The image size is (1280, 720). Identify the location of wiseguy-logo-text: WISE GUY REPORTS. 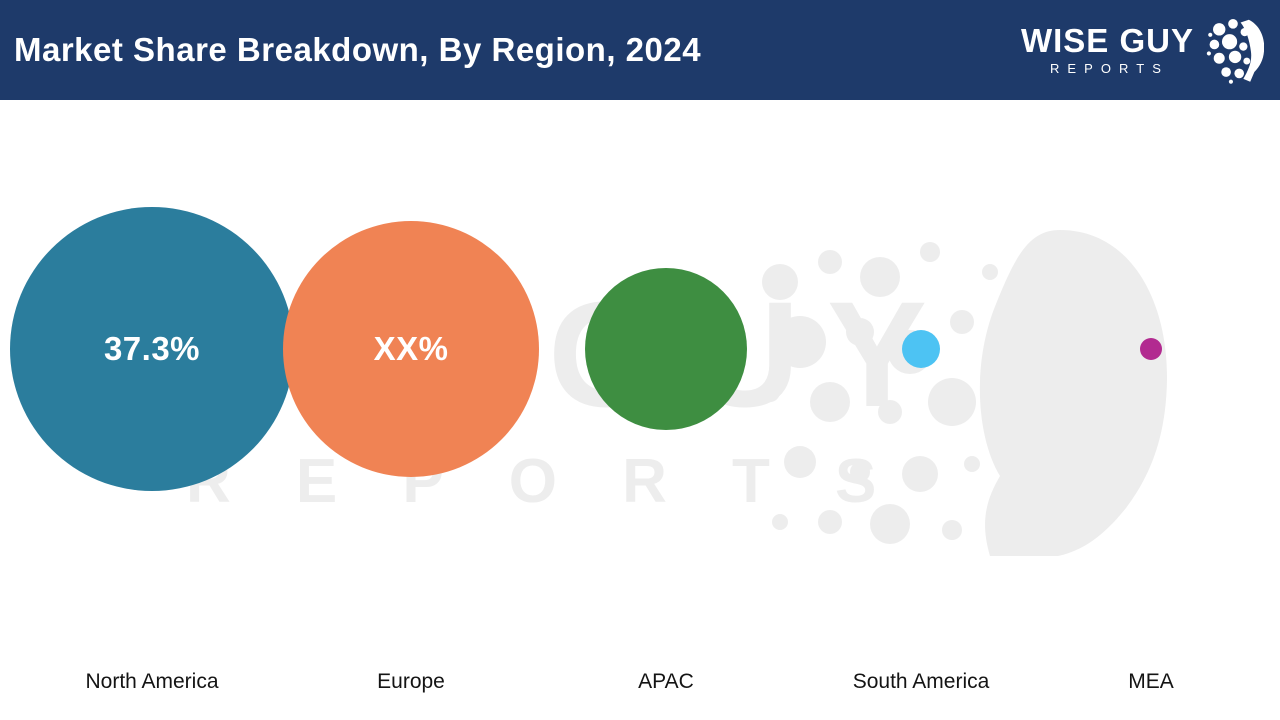
(1107, 50).